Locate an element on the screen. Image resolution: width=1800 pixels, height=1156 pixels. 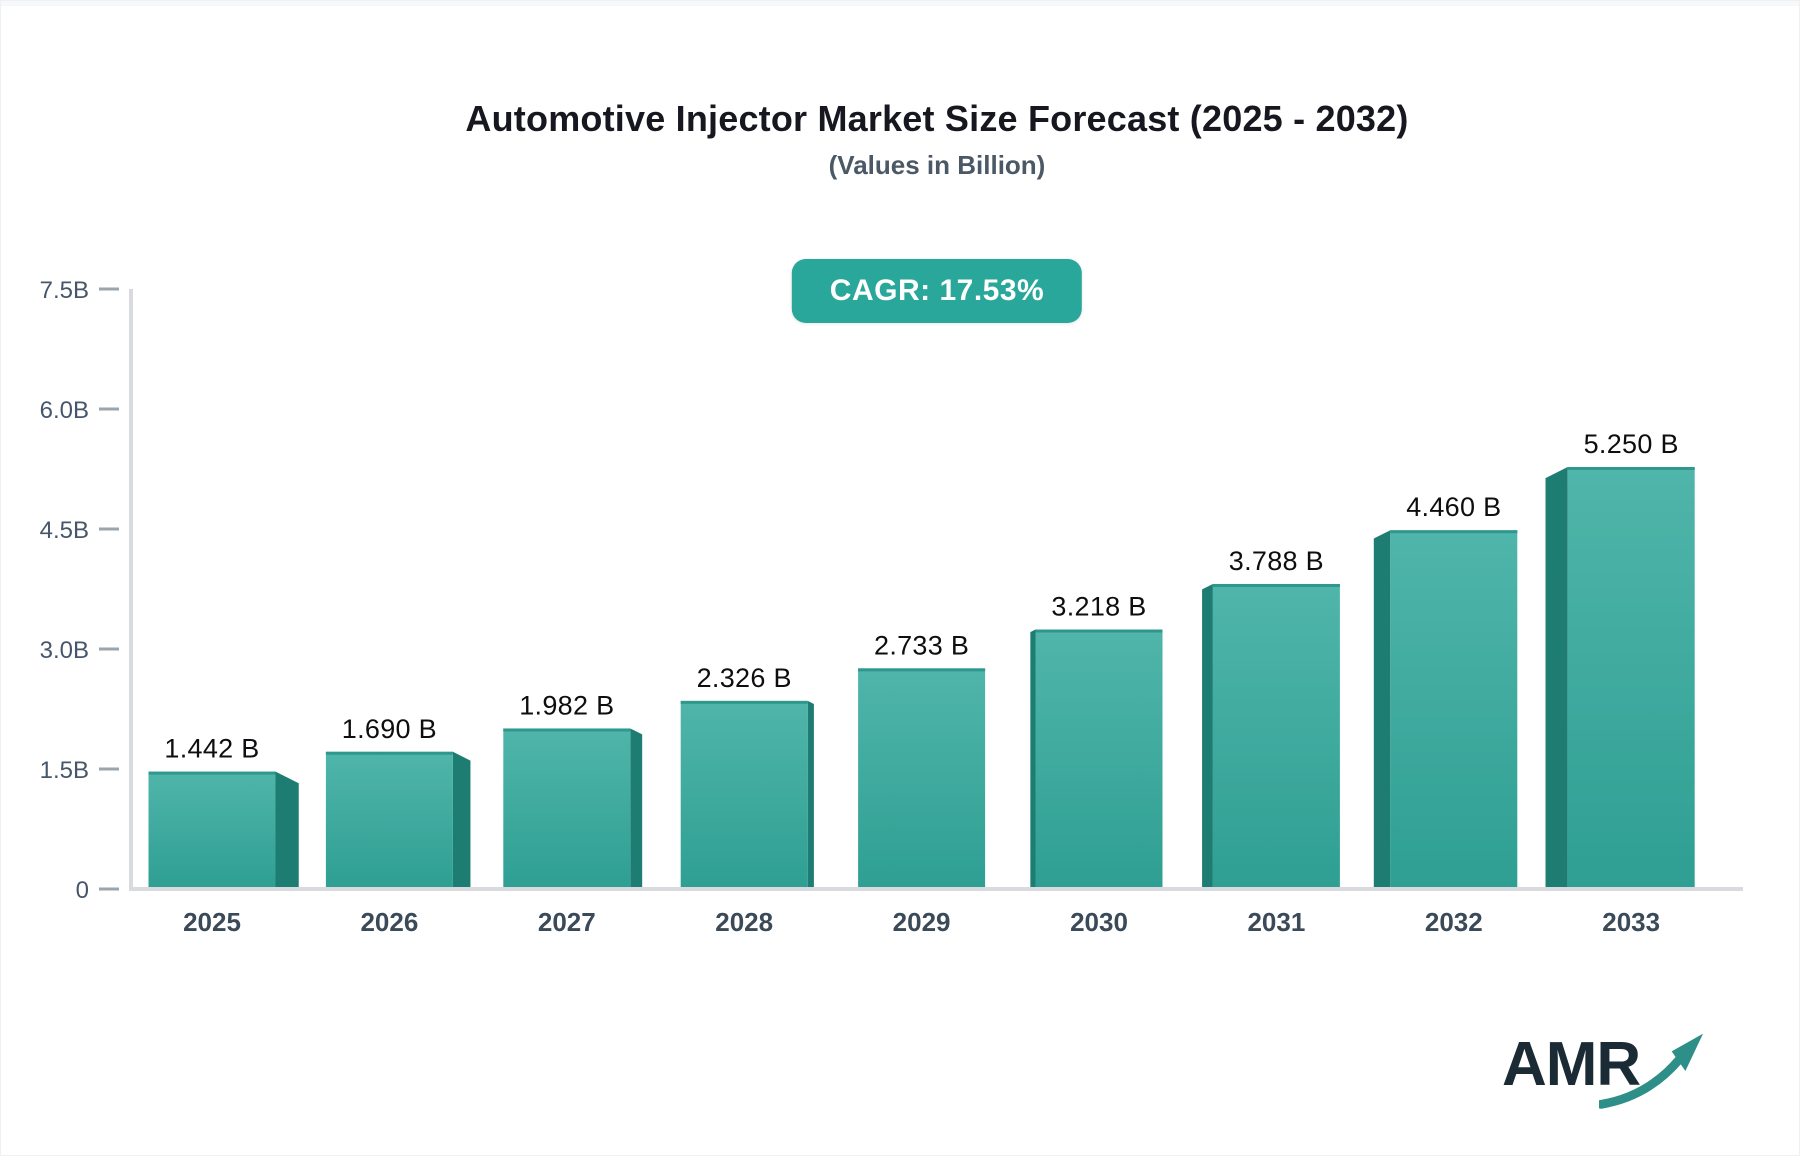
bar-2029: 2.733 B is located at coordinates (922, 758).